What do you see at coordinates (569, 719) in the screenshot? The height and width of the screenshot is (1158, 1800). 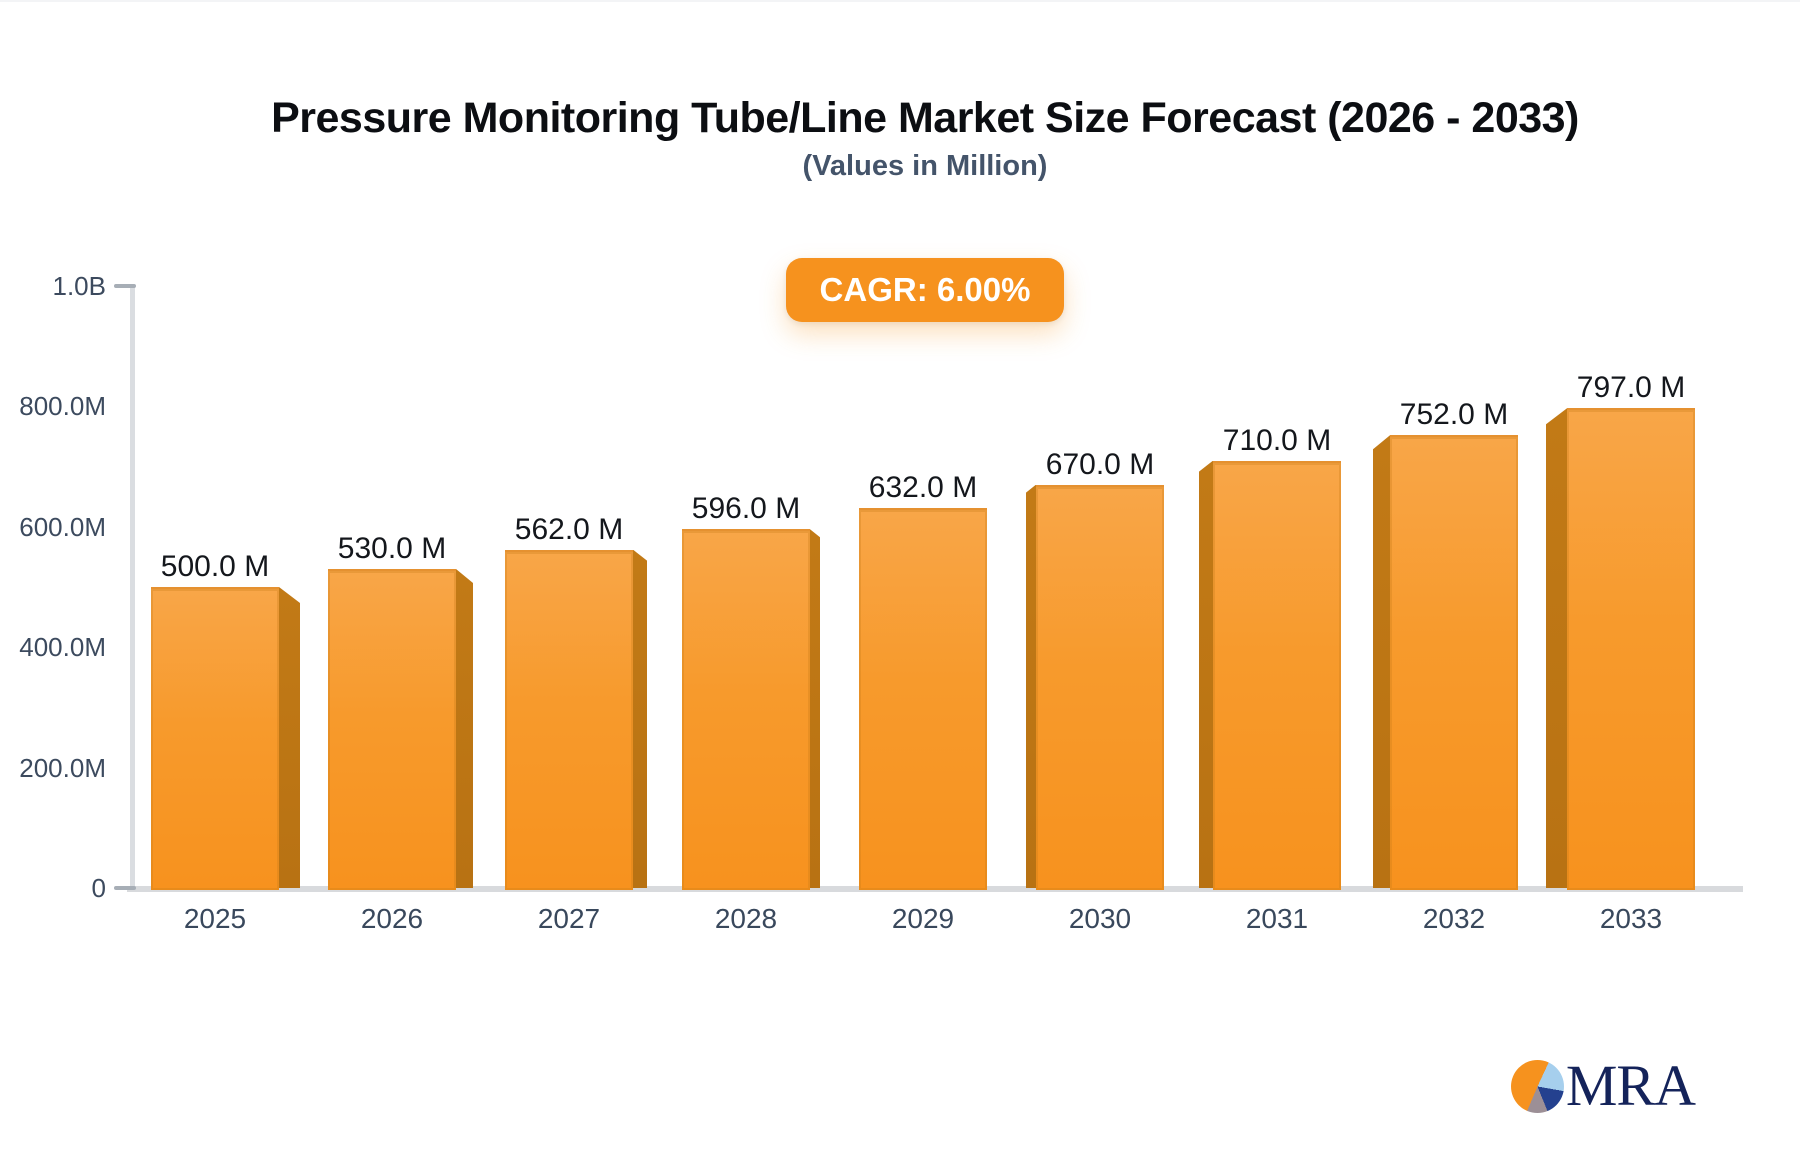 I see `bar-2027` at bounding box center [569, 719].